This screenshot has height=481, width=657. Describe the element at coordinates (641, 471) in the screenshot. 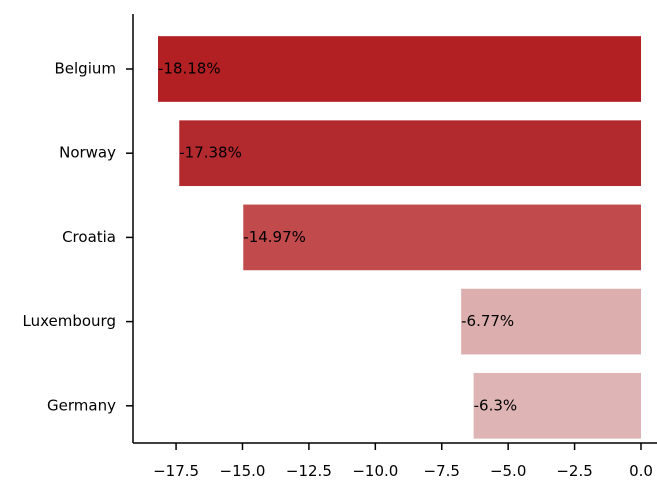

I see `x-tick-label: 0.0` at that location.